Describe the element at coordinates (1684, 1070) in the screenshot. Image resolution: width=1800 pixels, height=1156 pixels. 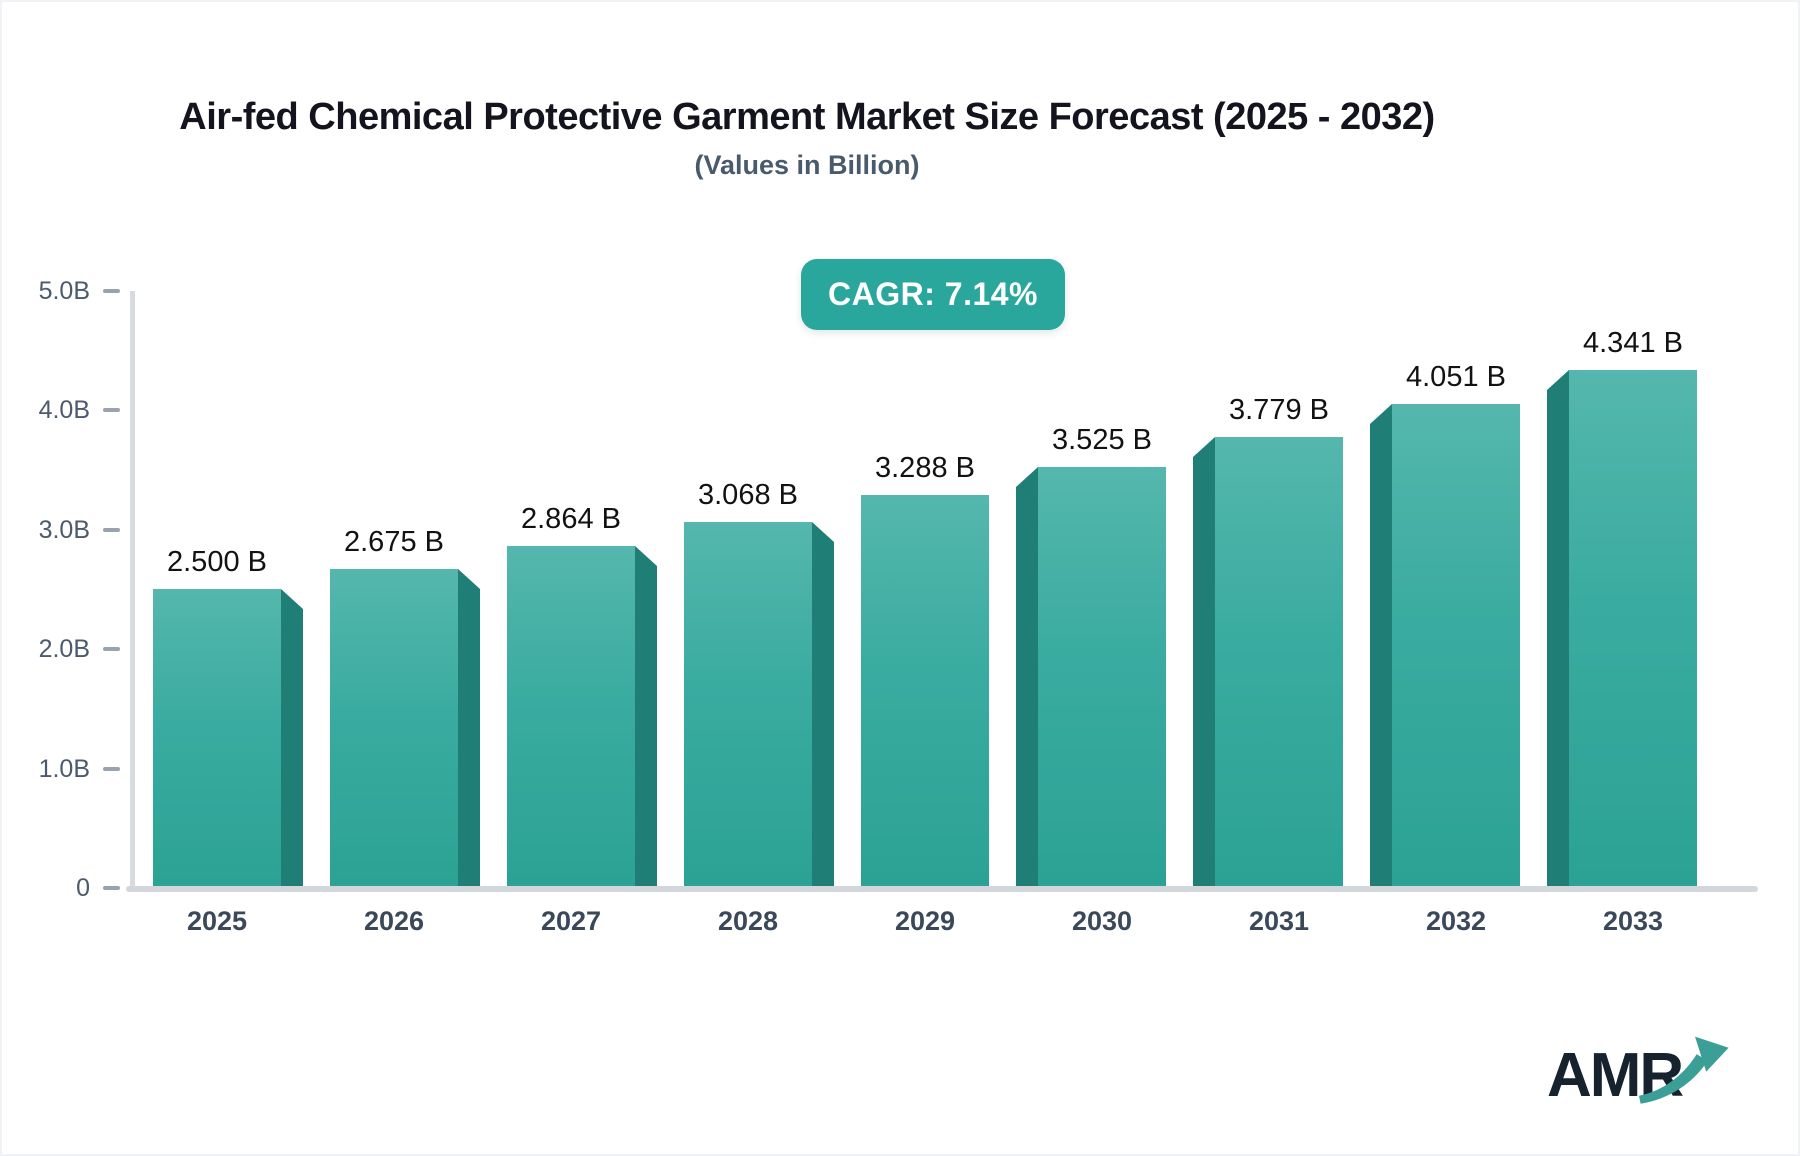
I see `amr-logo-arrow-icon` at that location.